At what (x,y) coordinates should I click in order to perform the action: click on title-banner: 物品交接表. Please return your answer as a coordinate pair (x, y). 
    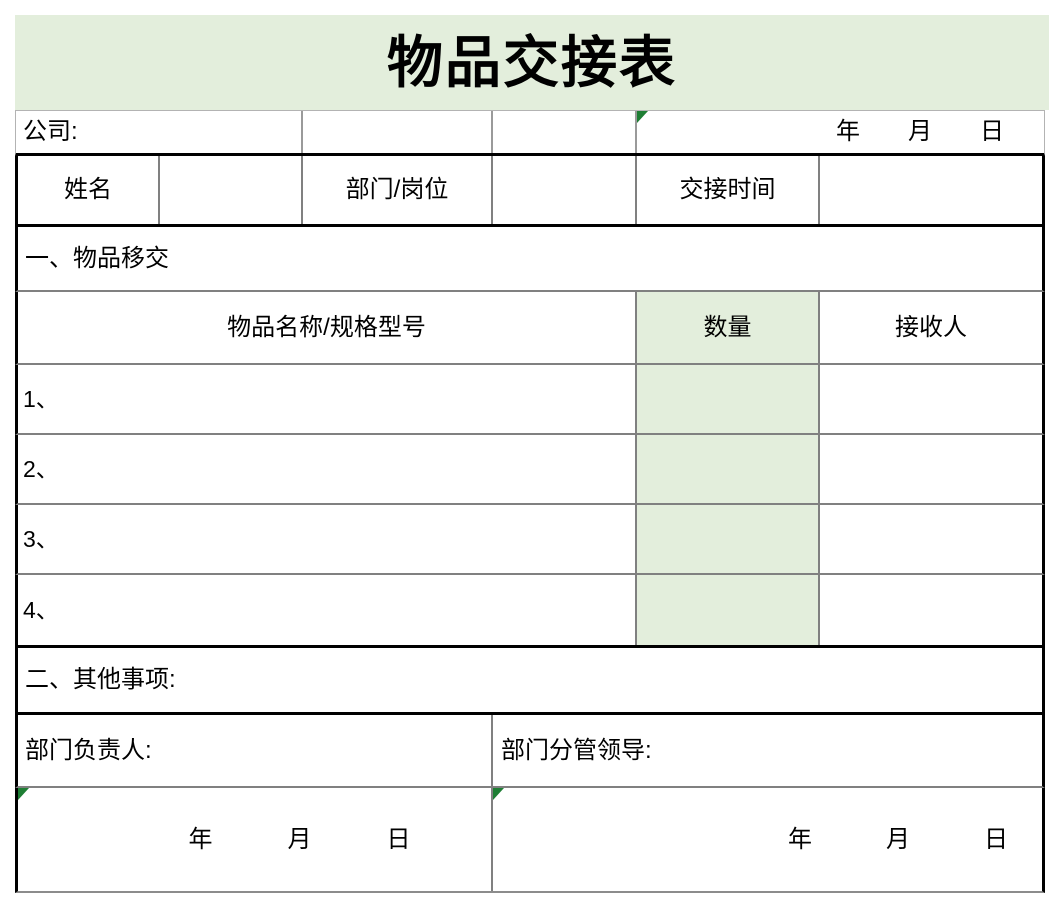
    Looking at the image, I should click on (532, 62).